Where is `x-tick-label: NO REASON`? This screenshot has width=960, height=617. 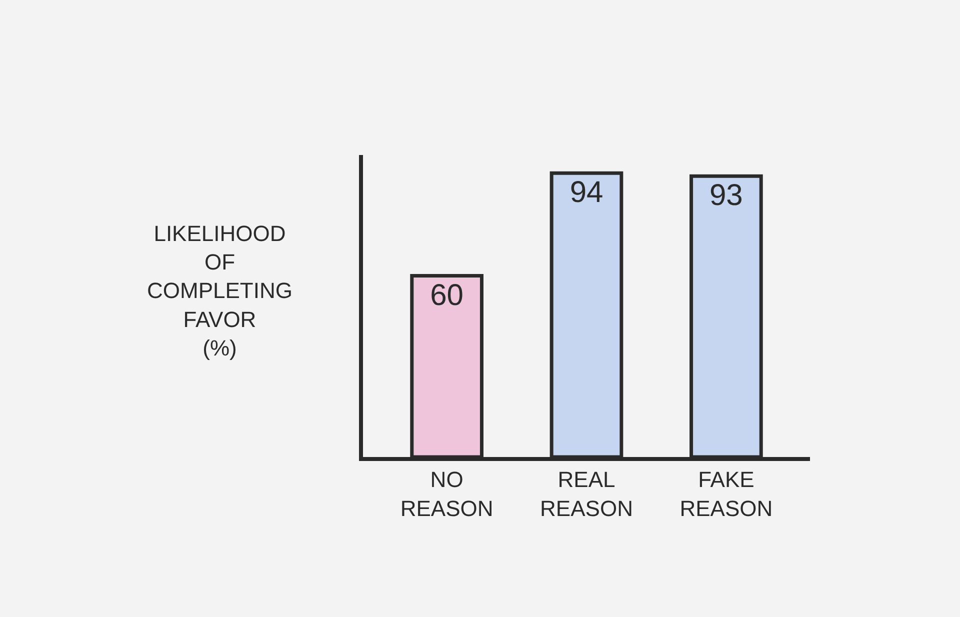
x-tick-label: NO REASON is located at coordinates (447, 494).